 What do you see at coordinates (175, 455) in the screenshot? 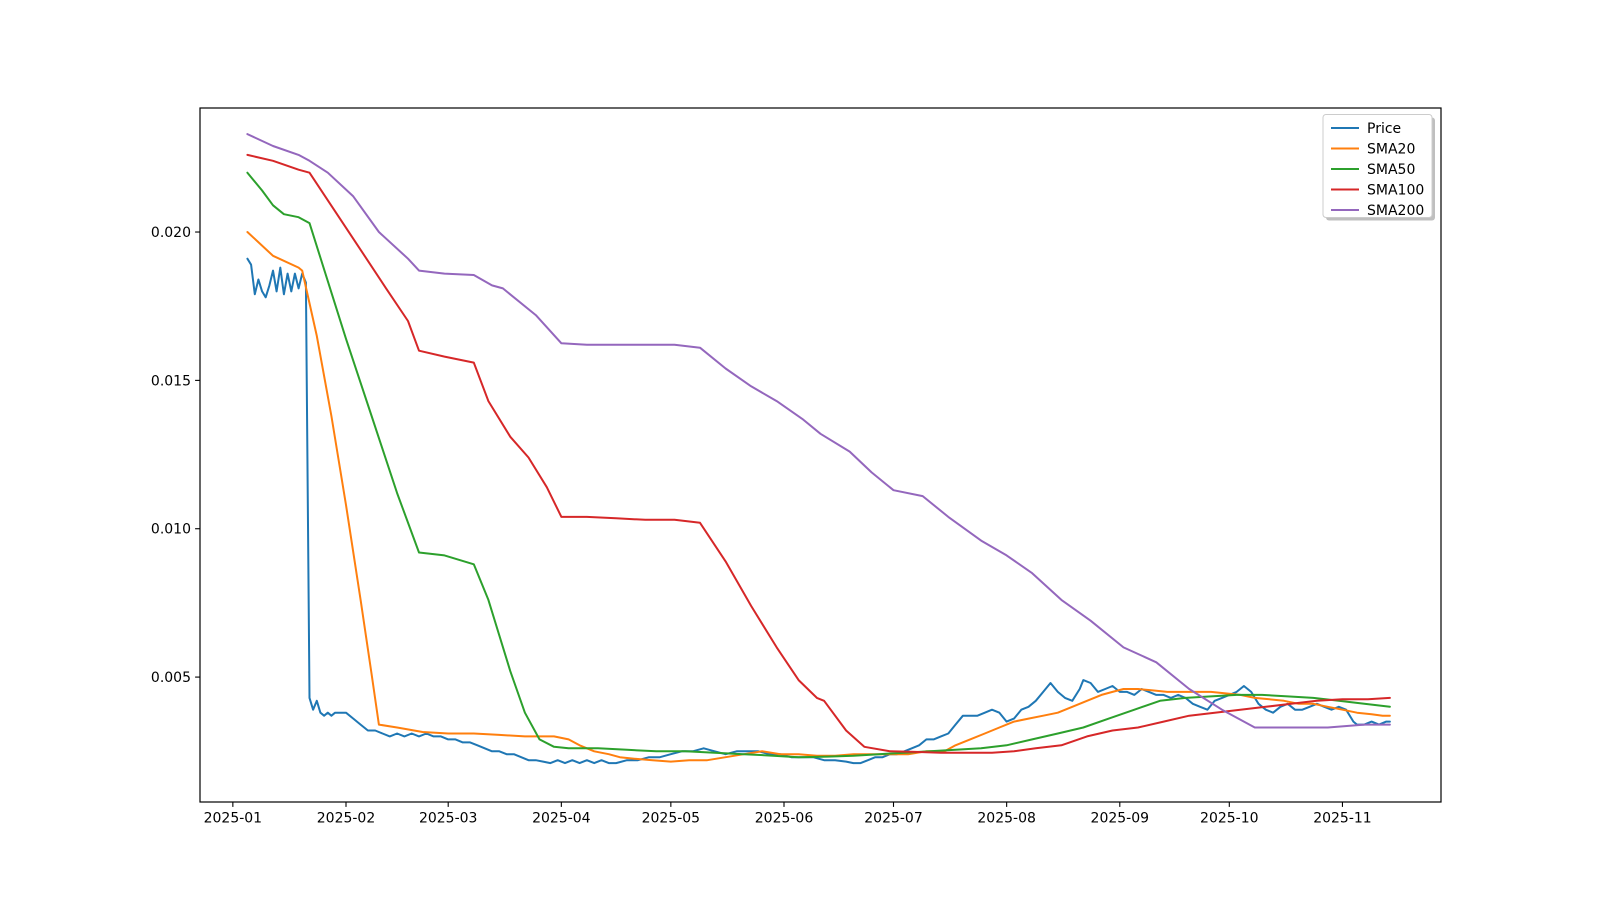
I see `y-axis: 0.005 0.010 0.015 0.020` at bounding box center [175, 455].